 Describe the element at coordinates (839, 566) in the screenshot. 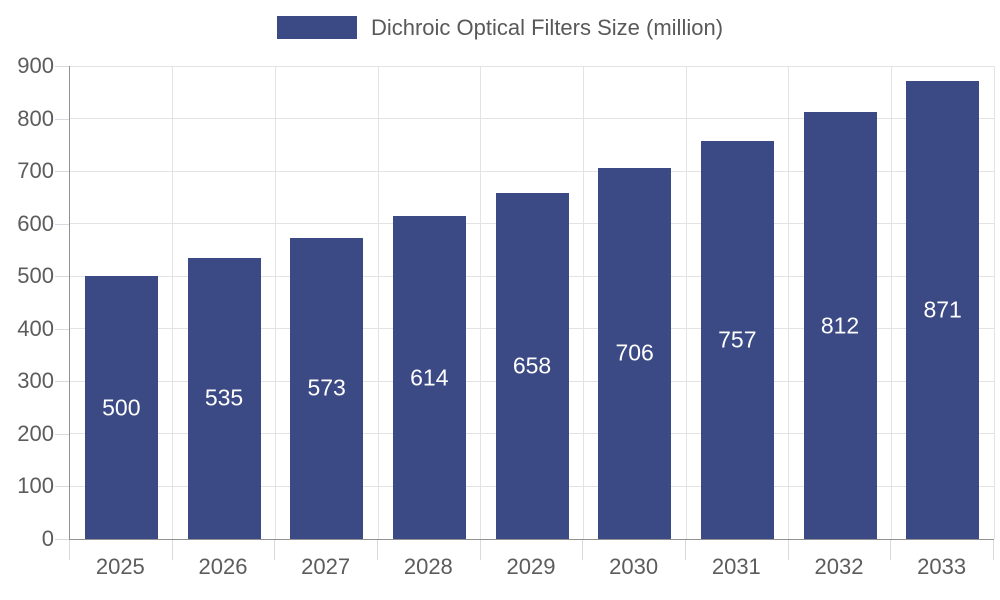

I see `x-axis-tick-label: 2032` at that location.